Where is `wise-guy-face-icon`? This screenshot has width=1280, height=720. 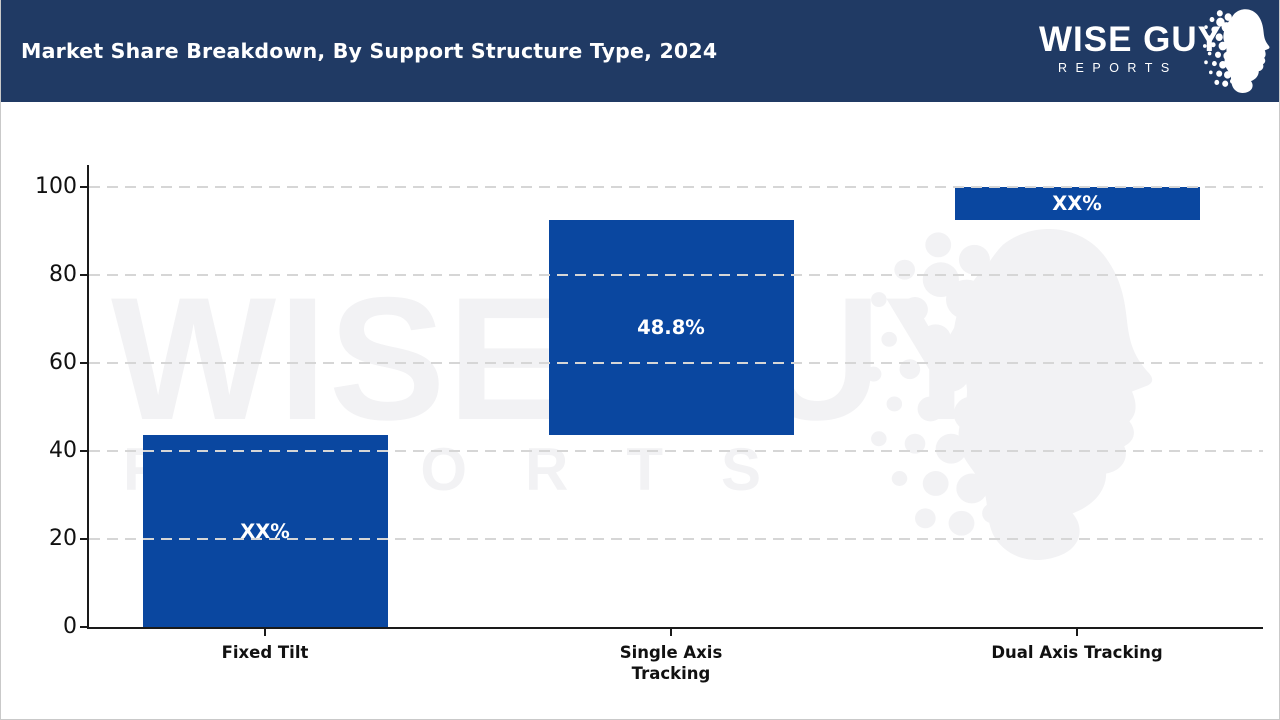 wise-guy-face-icon is located at coordinates (1236, 51).